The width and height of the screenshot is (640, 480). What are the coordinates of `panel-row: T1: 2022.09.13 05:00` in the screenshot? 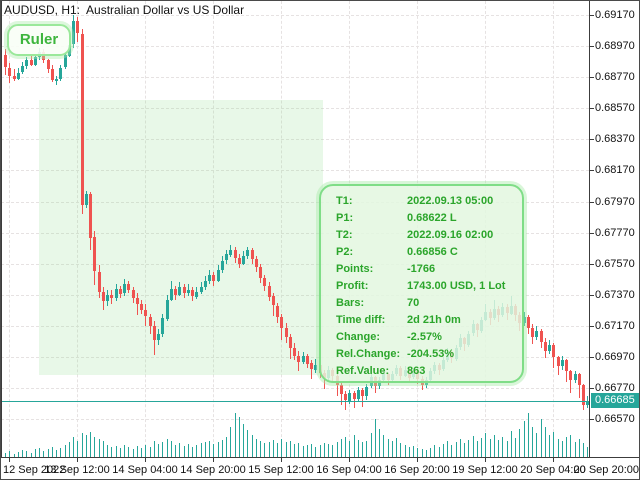 It's located at (424, 201).